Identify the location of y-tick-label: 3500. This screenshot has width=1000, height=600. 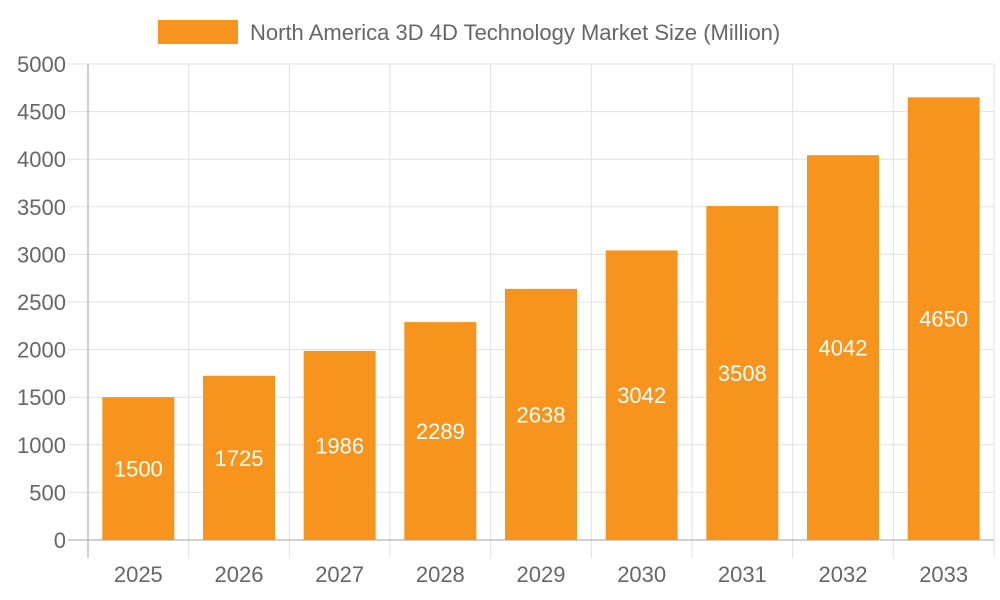
(41, 207).